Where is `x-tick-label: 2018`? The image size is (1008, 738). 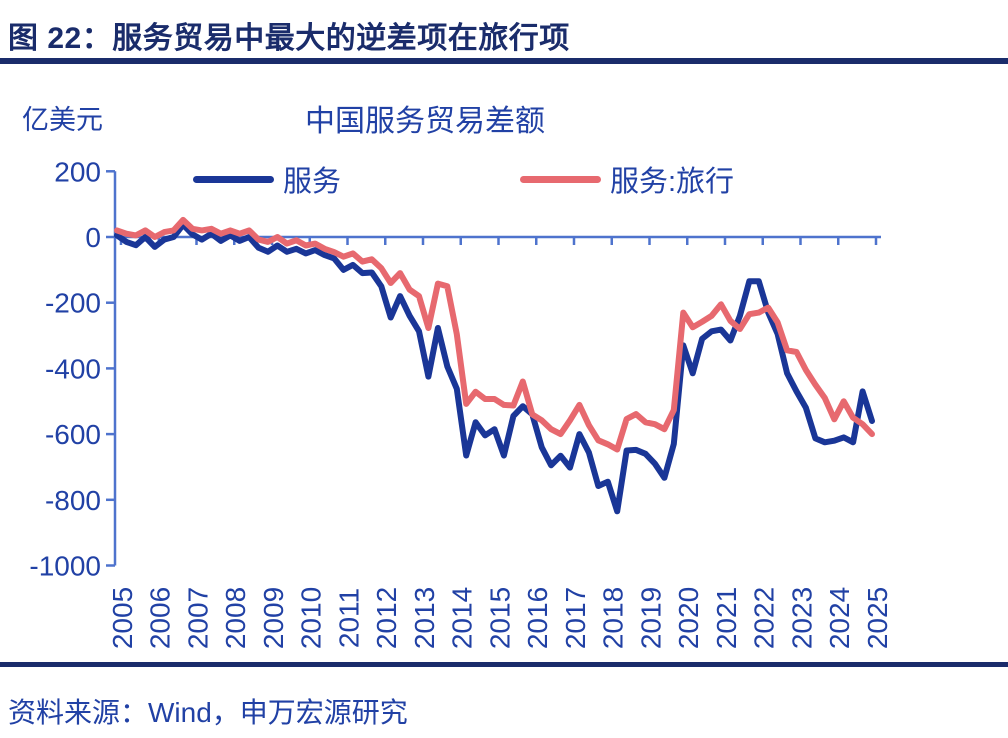 x-tick-label: 2018 is located at coordinates (613, 618).